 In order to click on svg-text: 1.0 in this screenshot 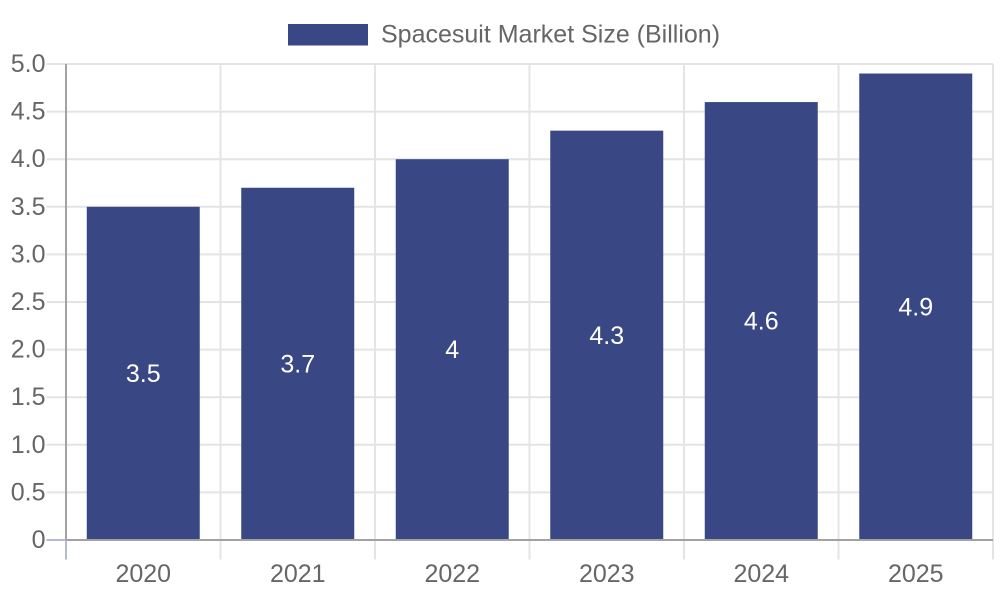, I will do `click(28, 445)`.